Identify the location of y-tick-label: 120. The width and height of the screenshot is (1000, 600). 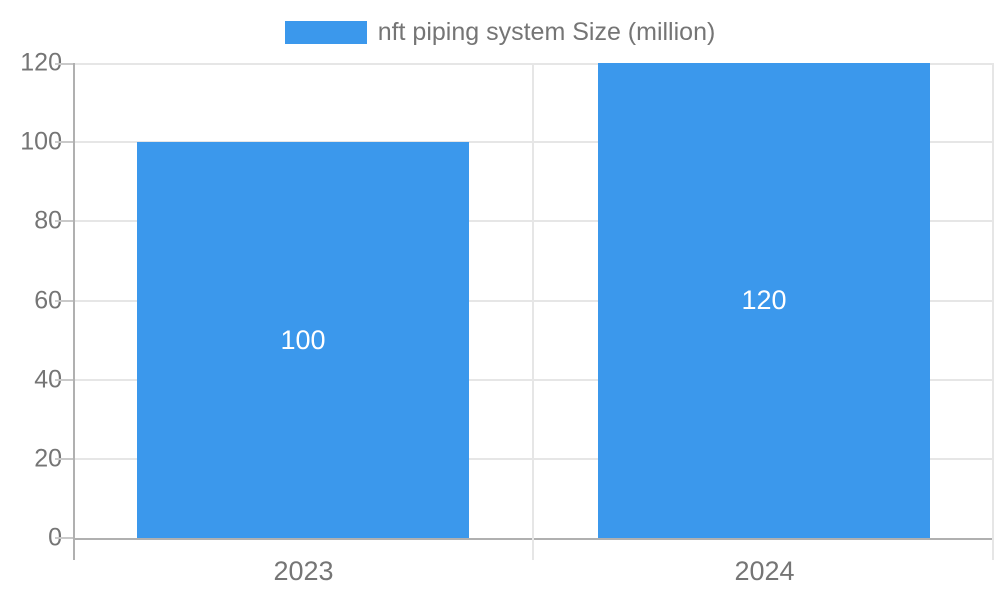
(41, 62).